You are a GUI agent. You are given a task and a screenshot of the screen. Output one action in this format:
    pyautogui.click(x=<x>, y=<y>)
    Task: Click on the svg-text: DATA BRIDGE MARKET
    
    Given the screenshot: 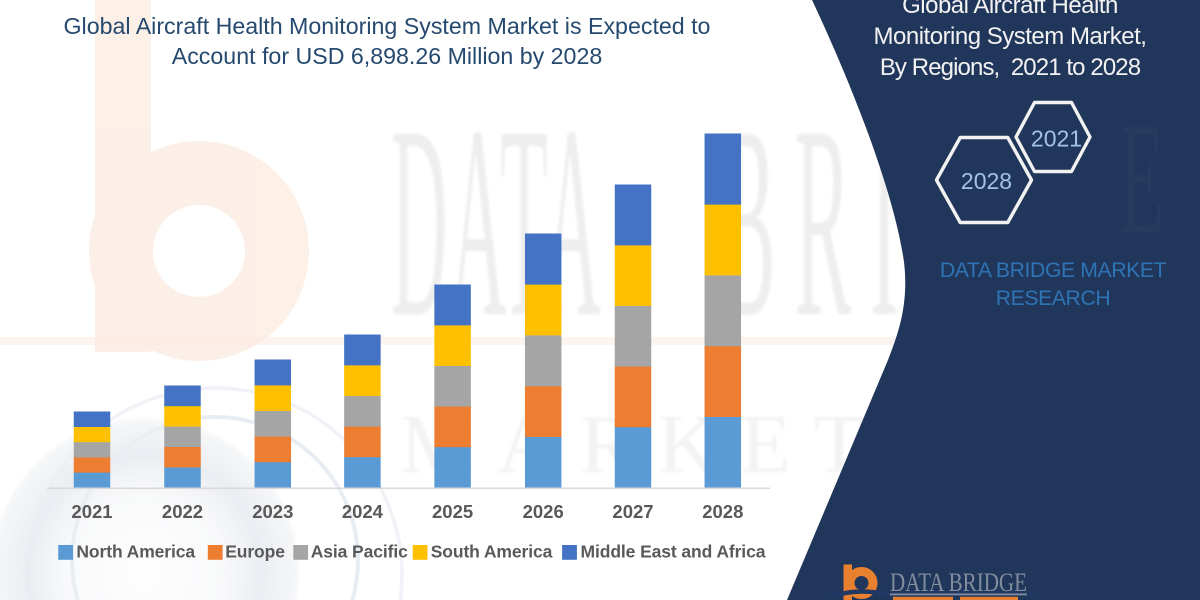 What is the action you would take?
    pyautogui.click(x=1053, y=270)
    